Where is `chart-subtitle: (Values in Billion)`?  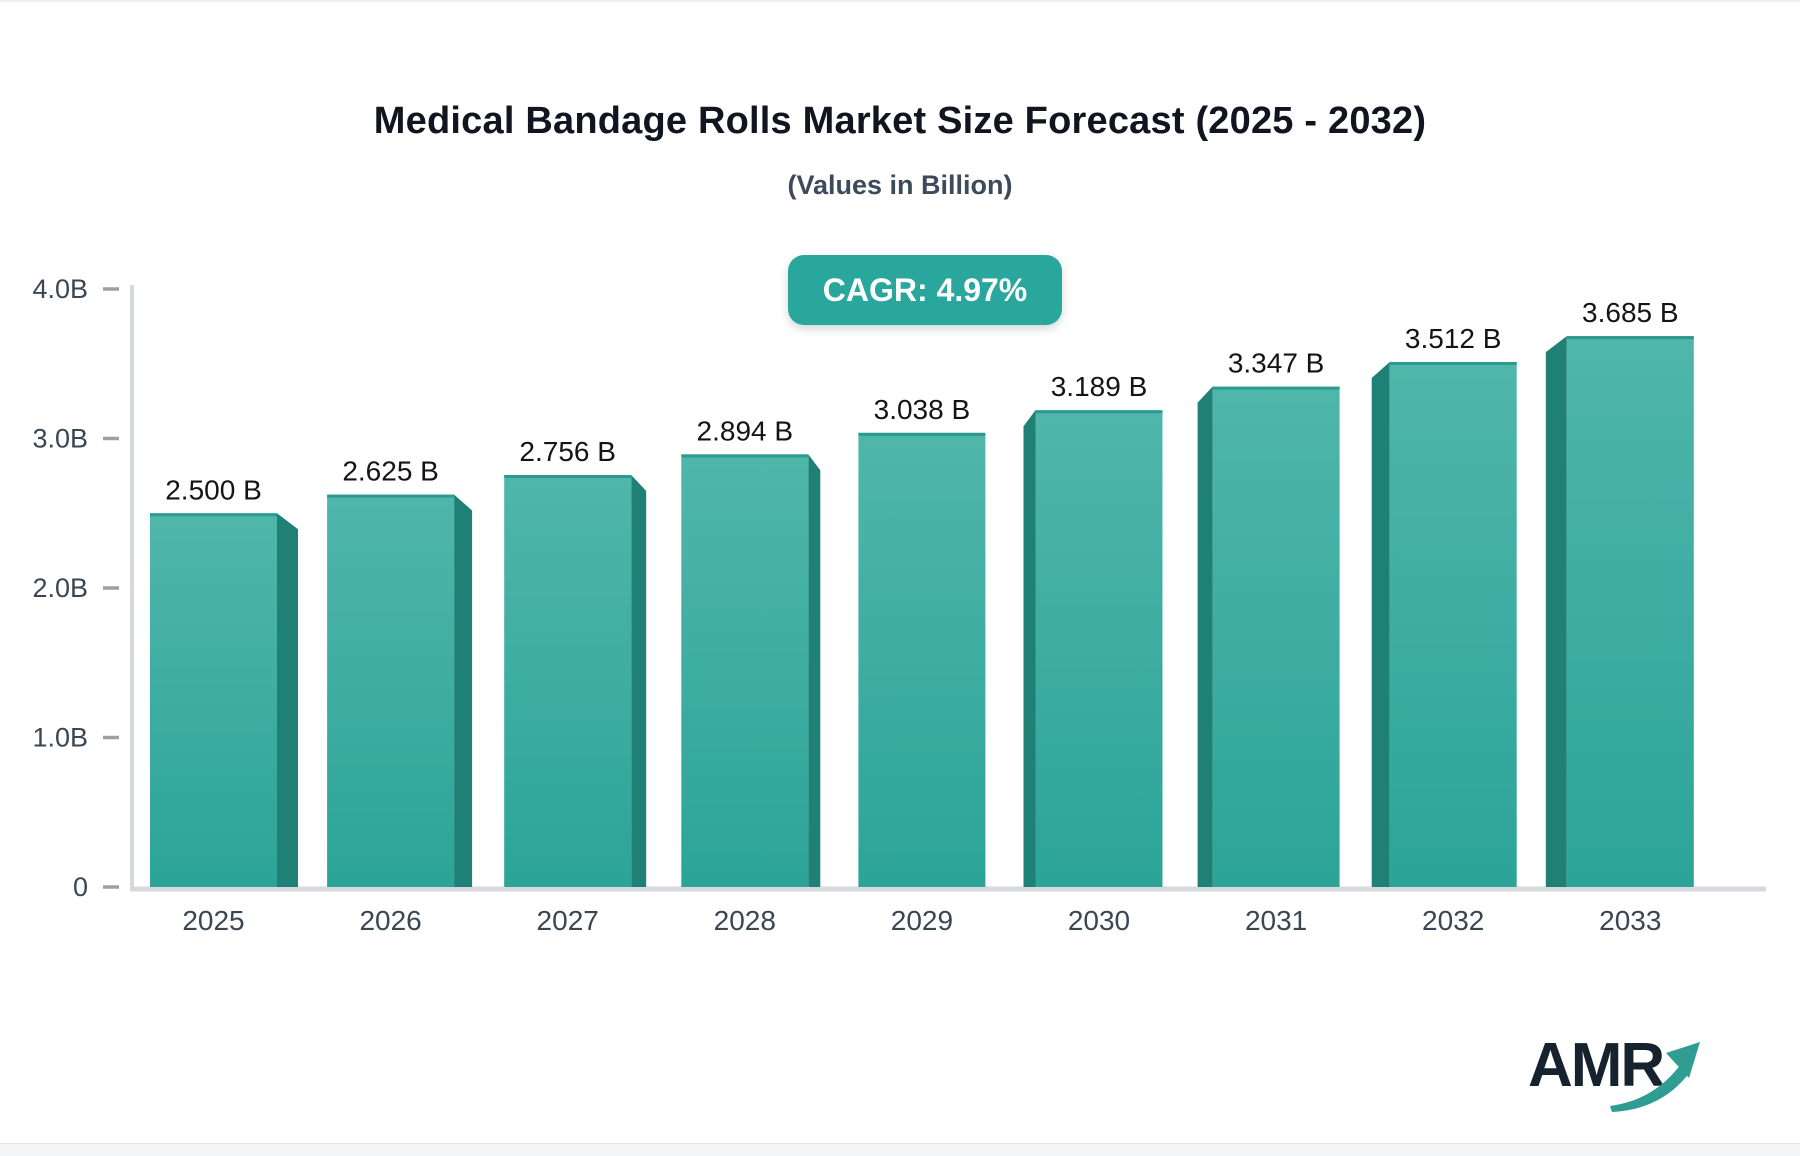
chart-subtitle: (Values in Billion) is located at coordinates (900, 185).